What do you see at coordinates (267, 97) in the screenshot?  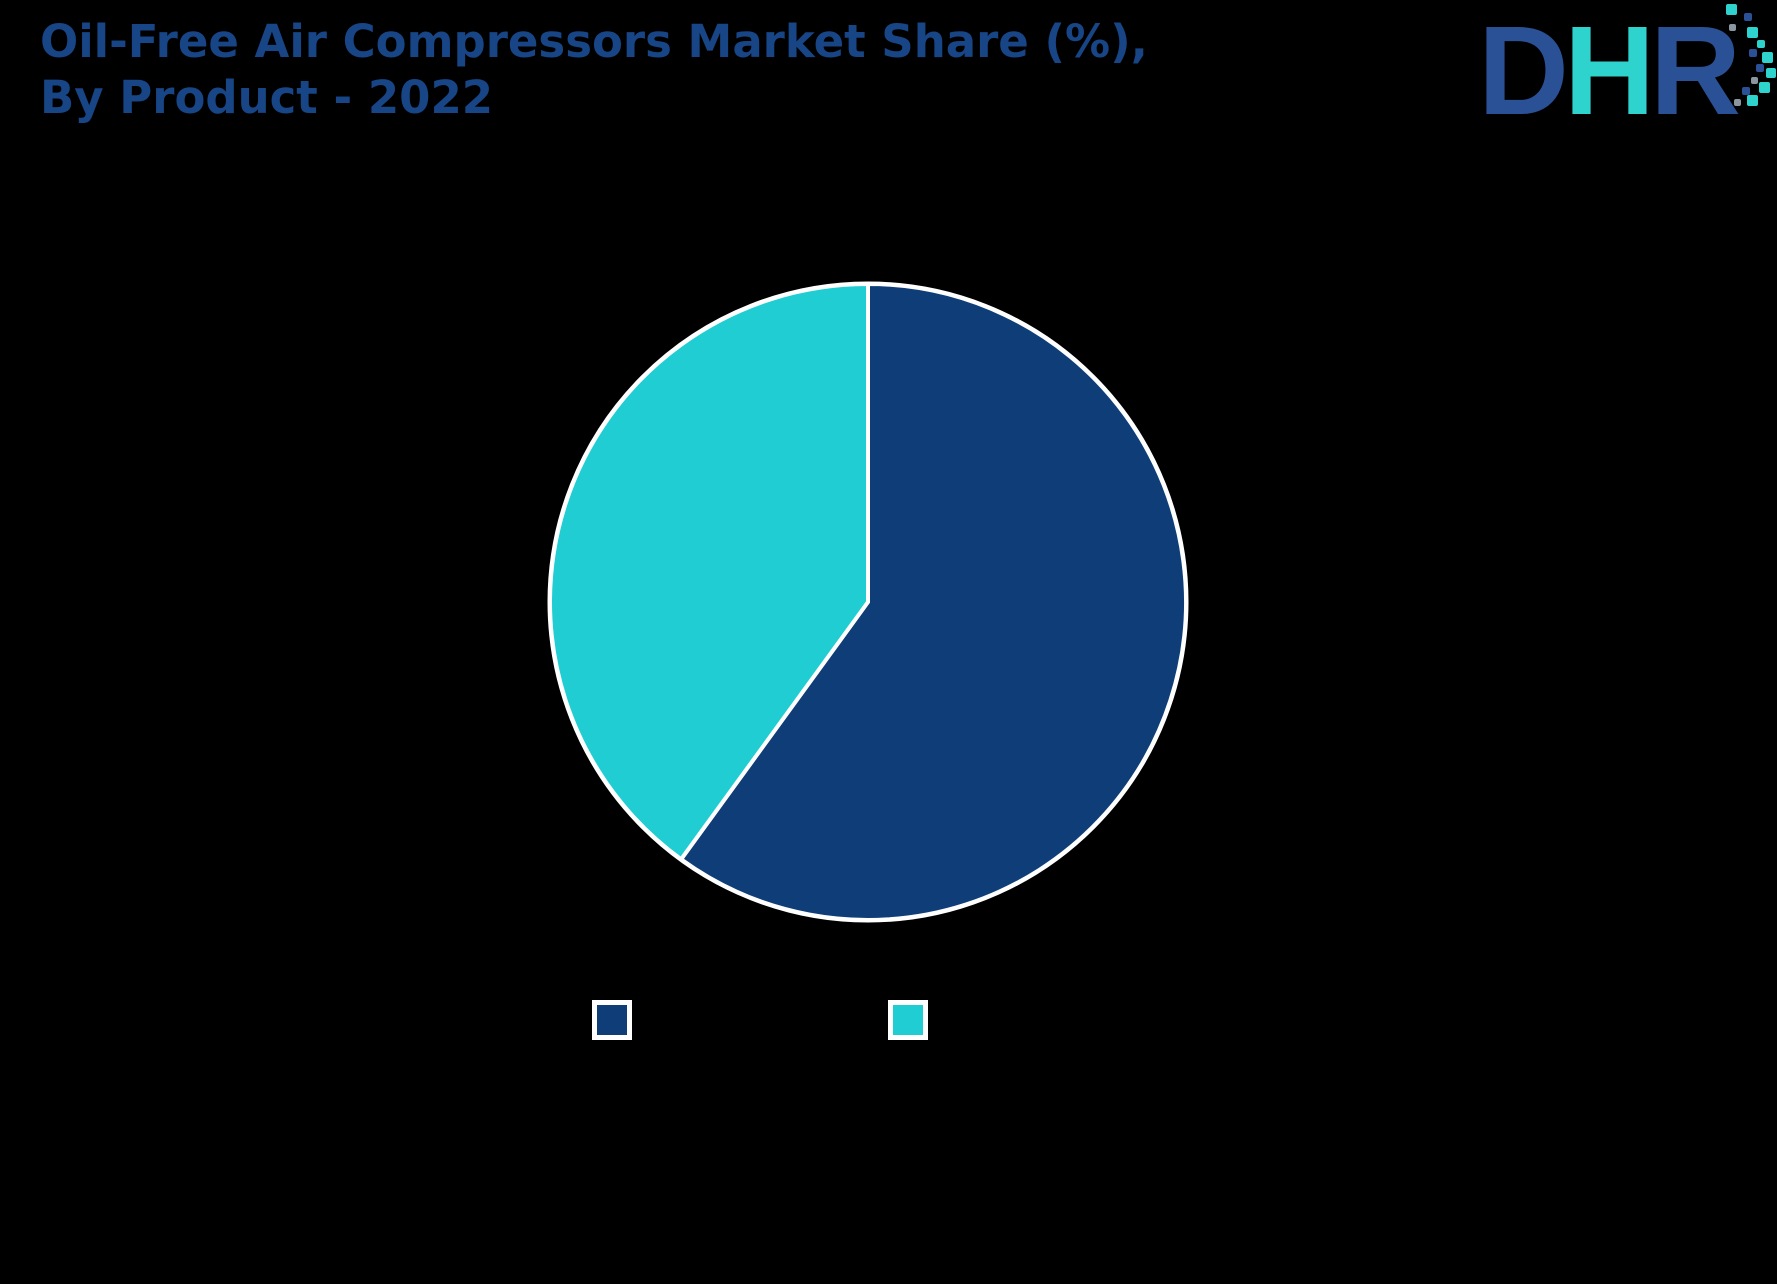 I see `chart-title-line2: By Product - 2022` at bounding box center [267, 97].